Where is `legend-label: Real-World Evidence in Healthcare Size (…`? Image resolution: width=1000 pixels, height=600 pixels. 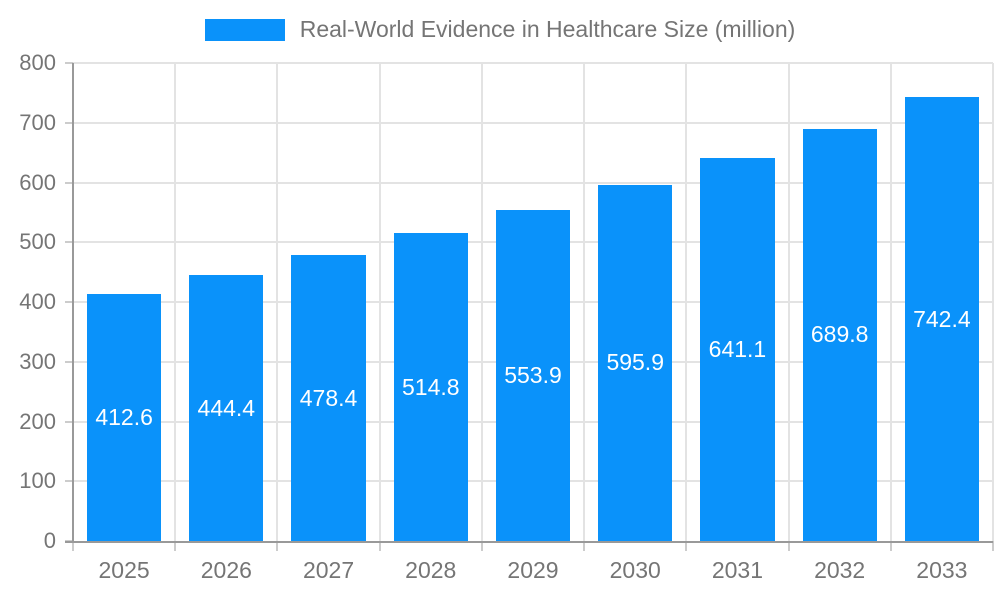
legend-label: Real-World Evidence in Healthcare Size (… is located at coordinates (547, 29).